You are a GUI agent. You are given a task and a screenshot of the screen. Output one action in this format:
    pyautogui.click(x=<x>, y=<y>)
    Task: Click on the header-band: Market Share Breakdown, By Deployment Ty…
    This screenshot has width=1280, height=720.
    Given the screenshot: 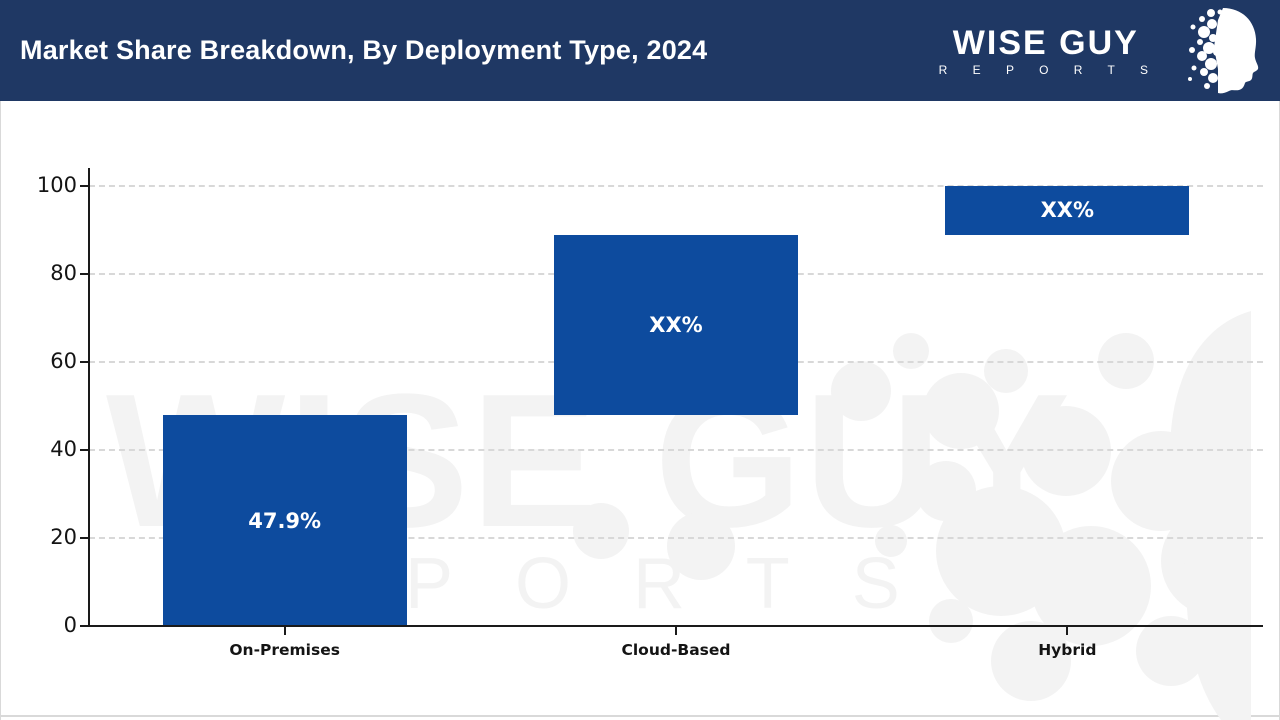 What is the action you would take?
    pyautogui.click(x=640, y=50)
    